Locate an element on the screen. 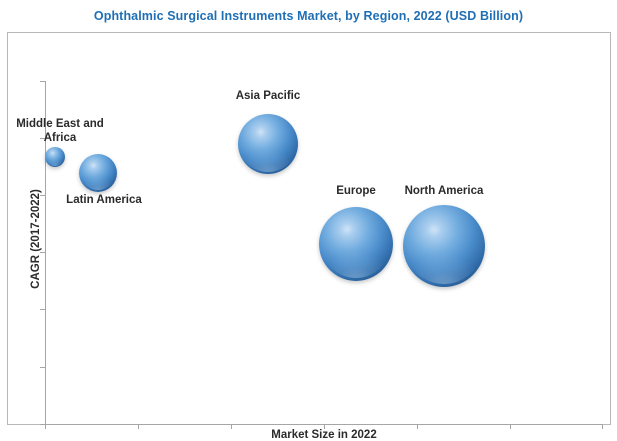 Image resolution: width=617 pixels, height=441 pixels. bubble-latin-america is located at coordinates (98, 173).